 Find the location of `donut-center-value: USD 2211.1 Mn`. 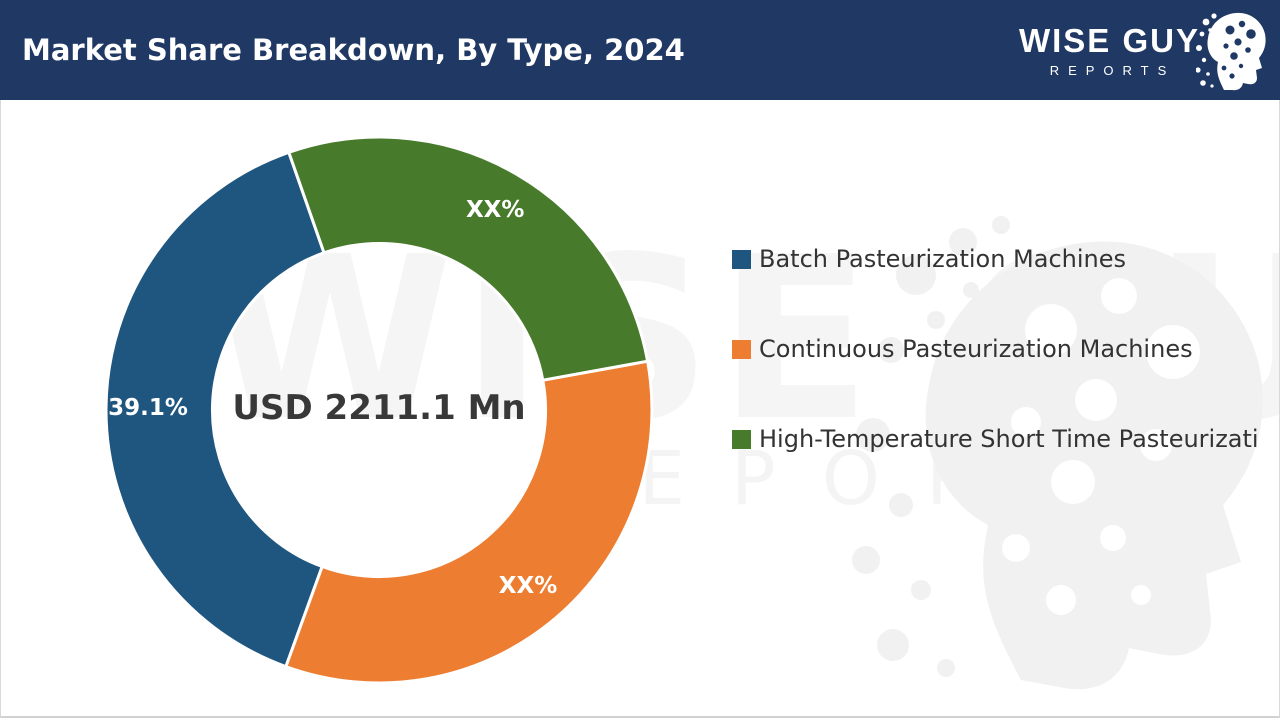

donut-center-value: USD 2211.1 Mn is located at coordinates (379, 408).